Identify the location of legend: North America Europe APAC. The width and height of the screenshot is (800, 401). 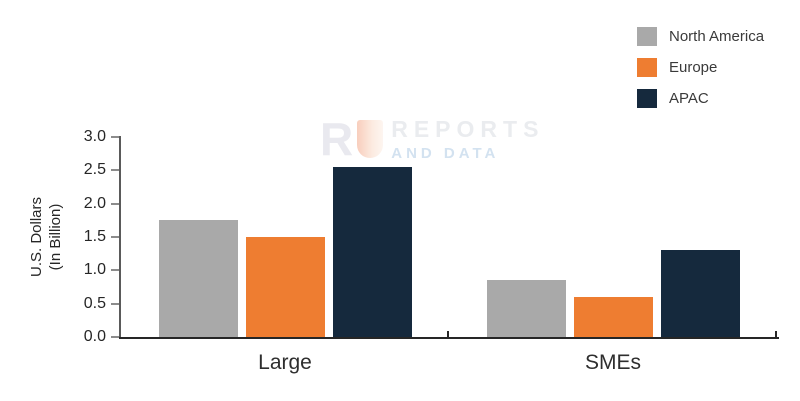
(700, 72).